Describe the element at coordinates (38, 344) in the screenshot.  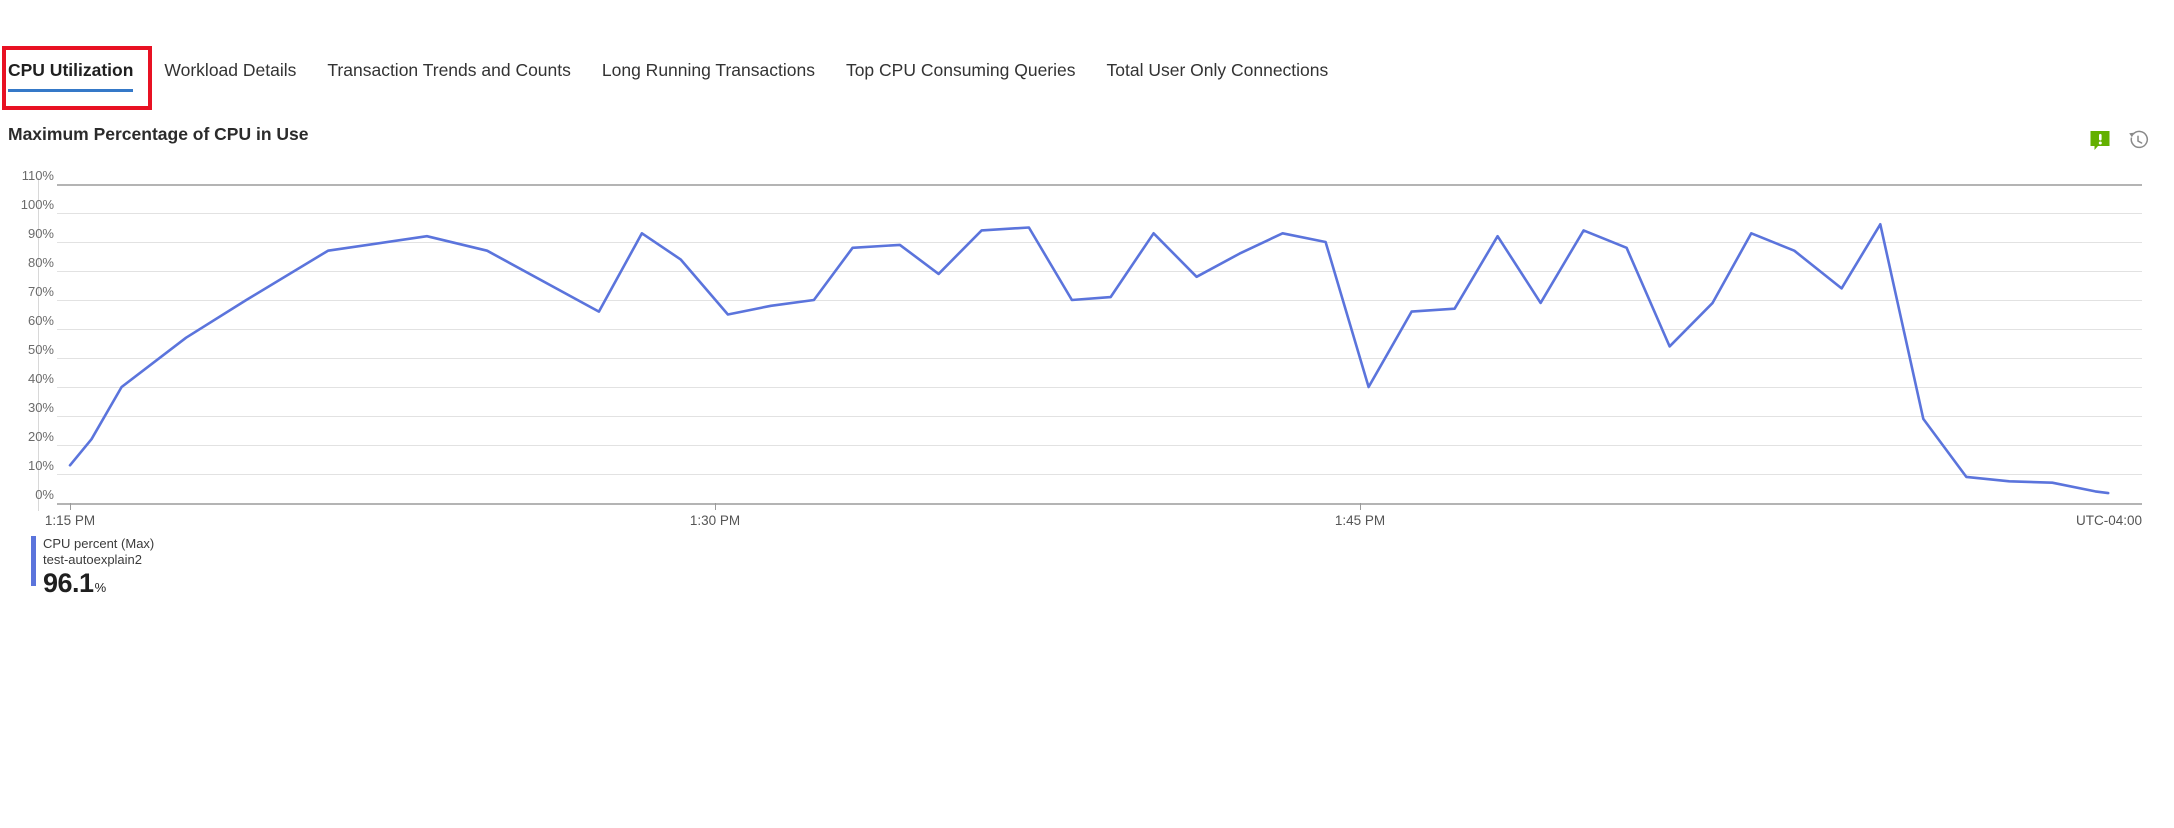
I see `y-axis-frame-line` at that location.